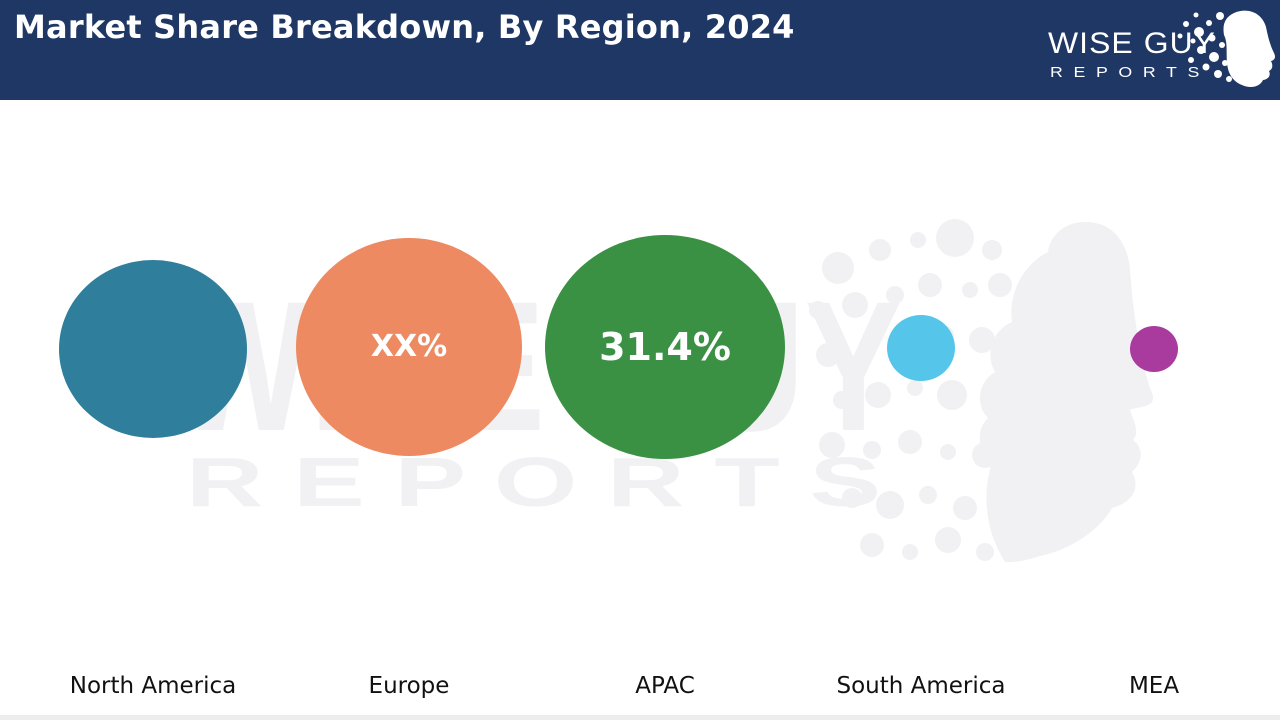 The image size is (1280, 720). I want to click on logo-subtext: REPORTS, so click(1130, 72).